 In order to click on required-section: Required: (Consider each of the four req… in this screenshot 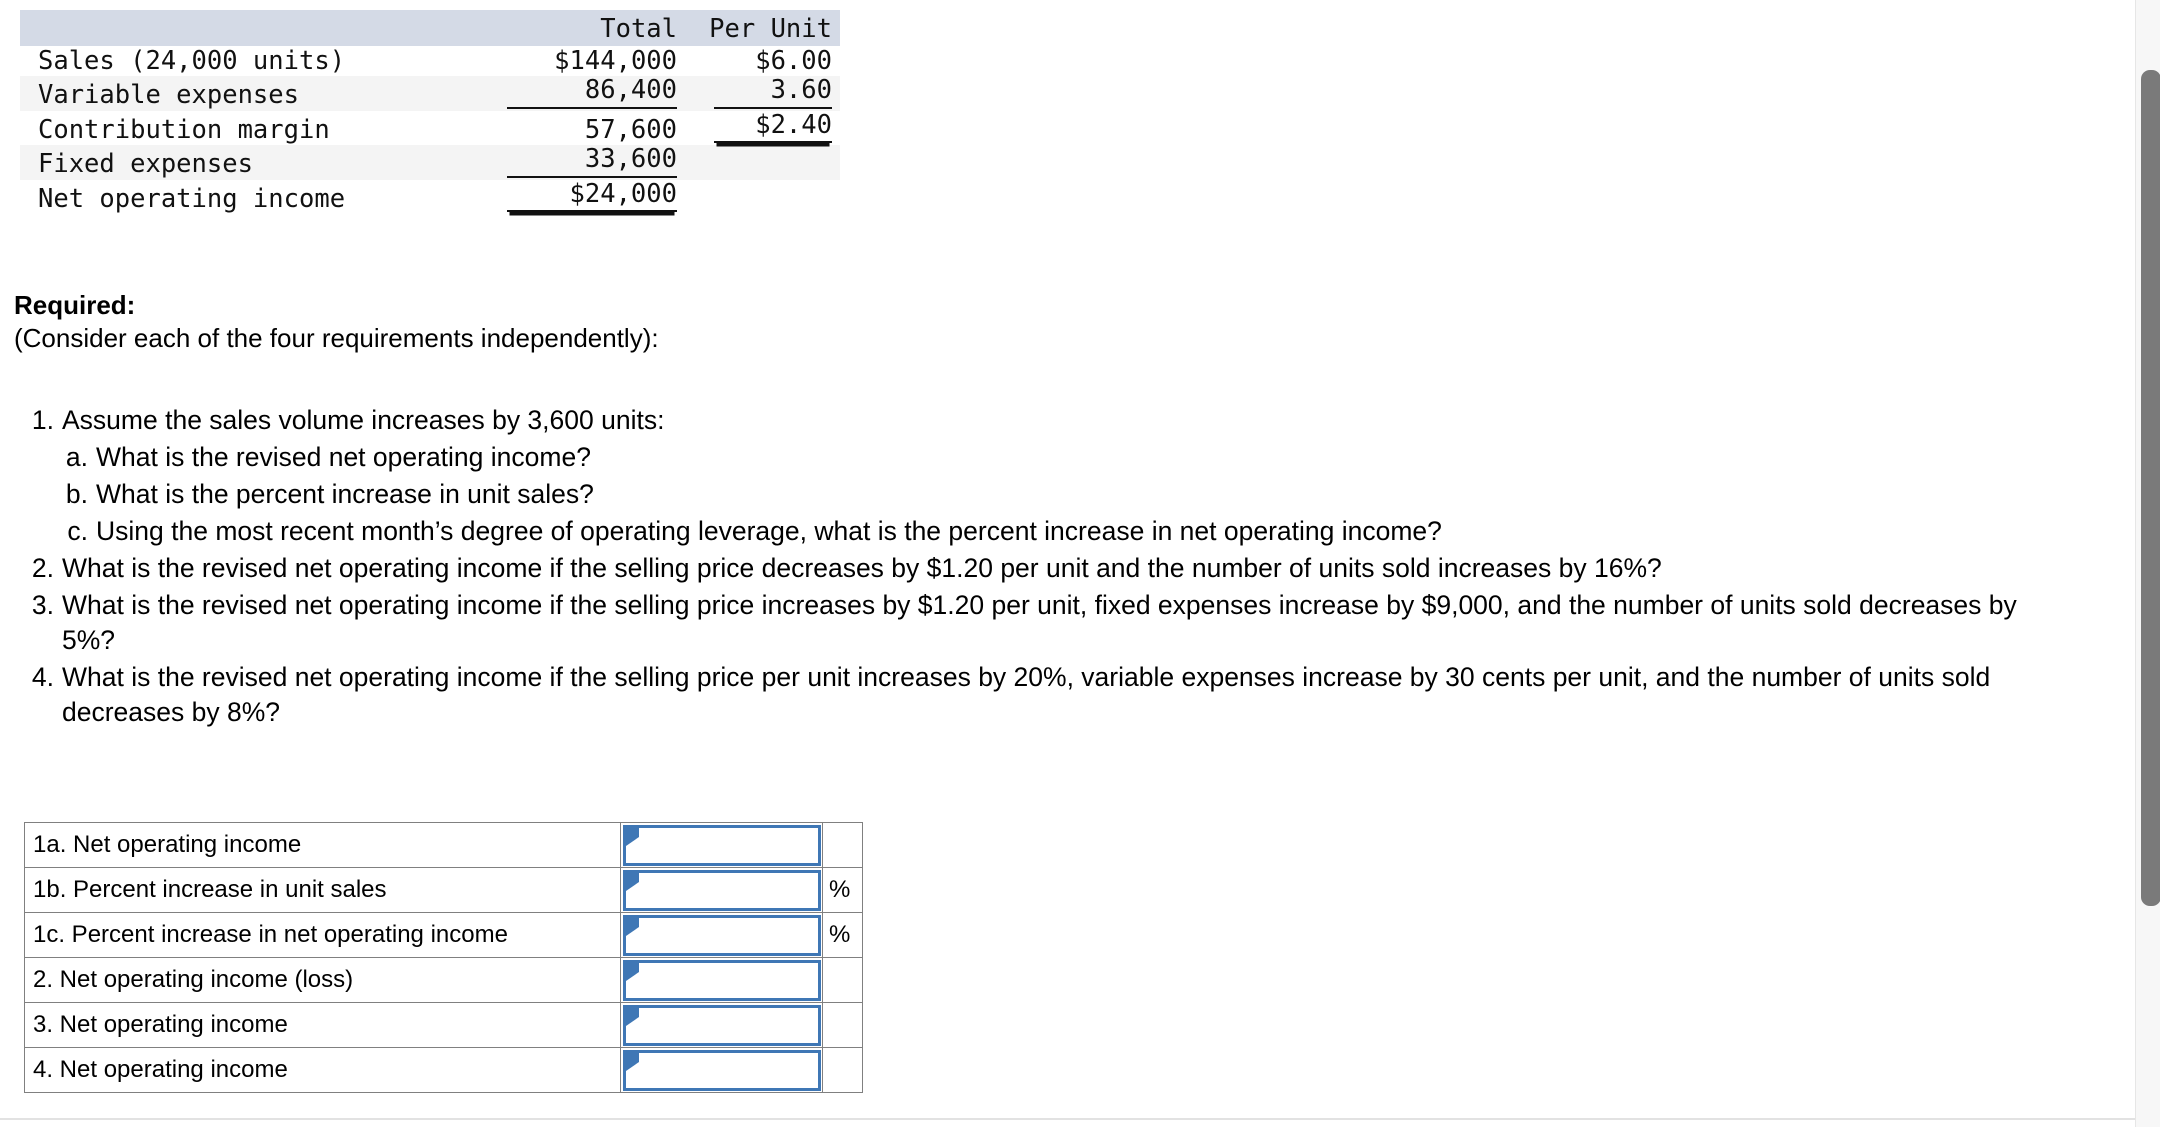, I will do `click(1014, 322)`.